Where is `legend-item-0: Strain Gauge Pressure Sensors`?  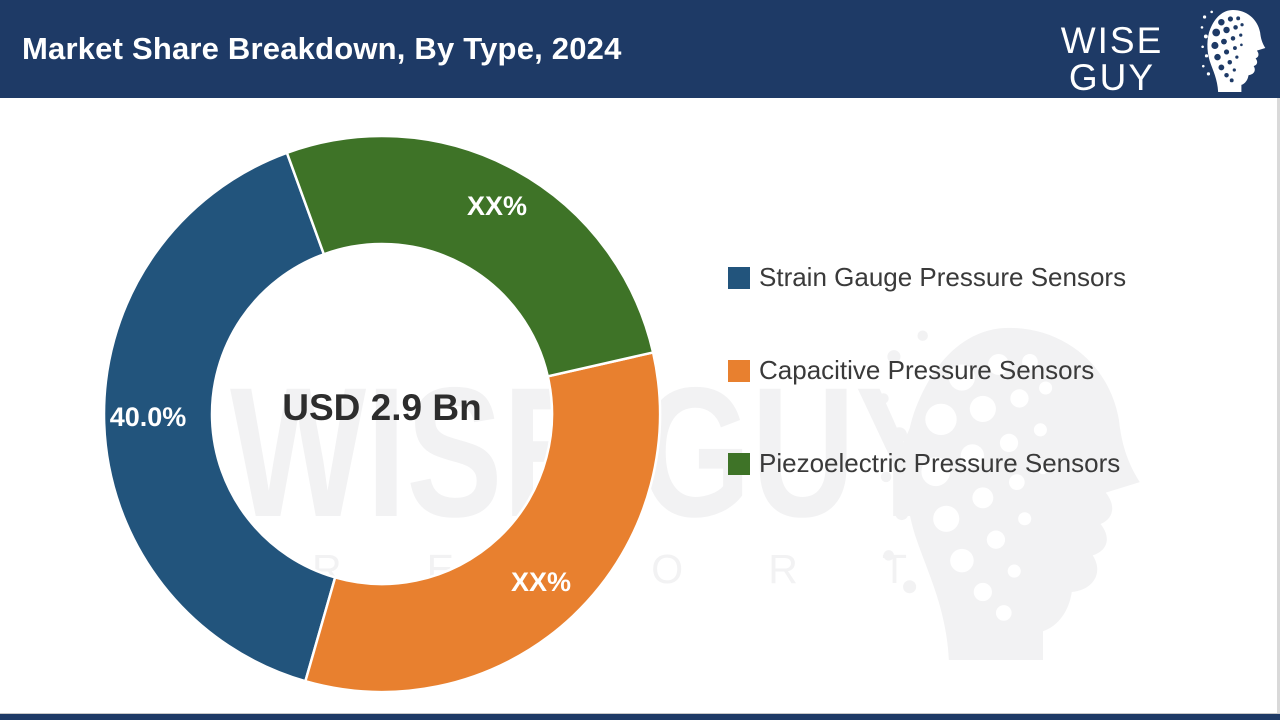
legend-item-0: Strain Gauge Pressure Sensors is located at coordinates (927, 277).